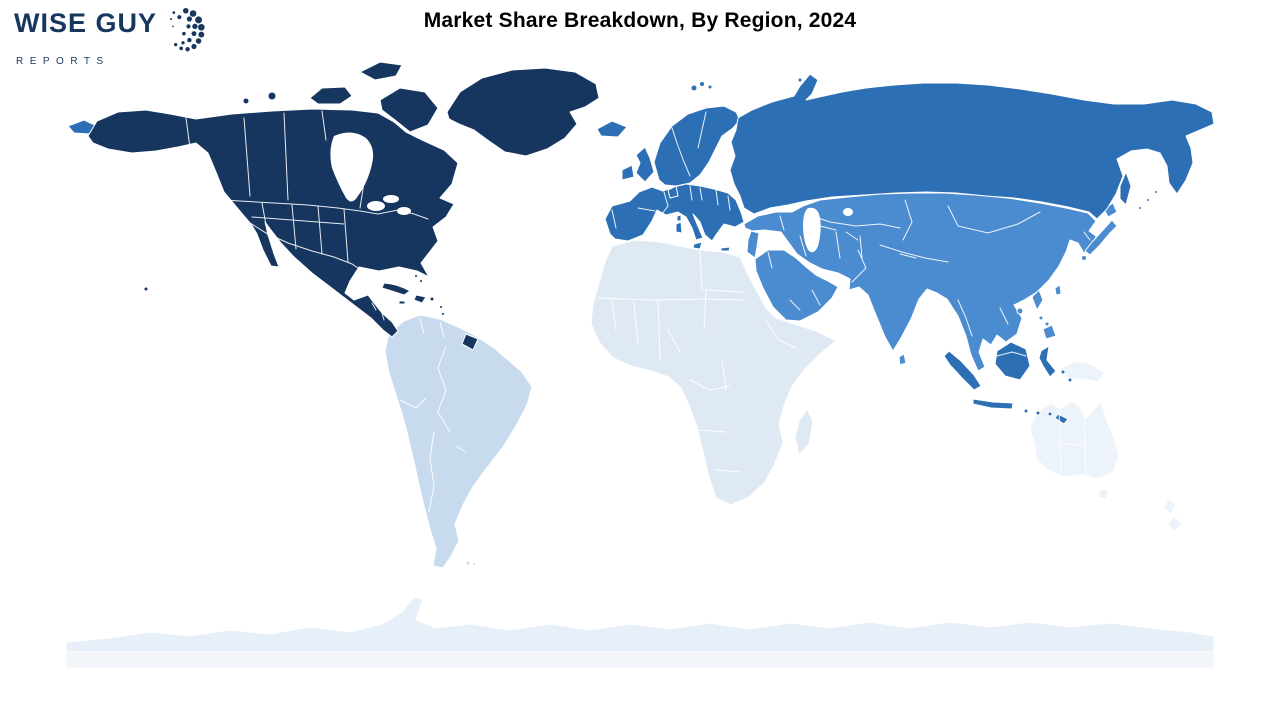 Image resolution: width=1280 pixels, height=720 pixels. Describe the element at coordinates (402, 302) in the screenshot. I see `jamaica` at that location.